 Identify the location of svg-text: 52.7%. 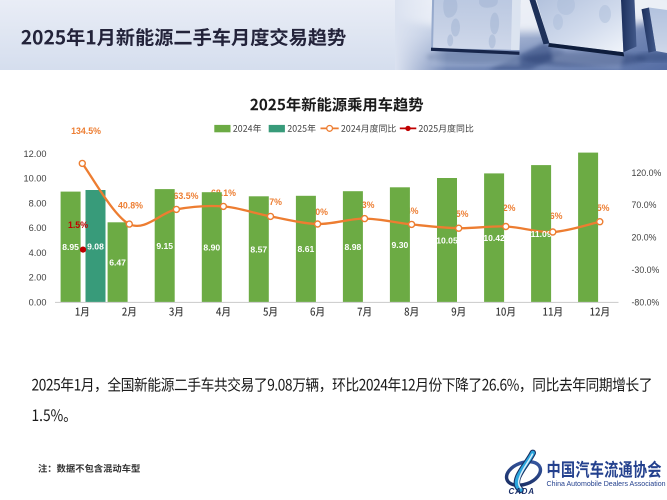
(269, 202).